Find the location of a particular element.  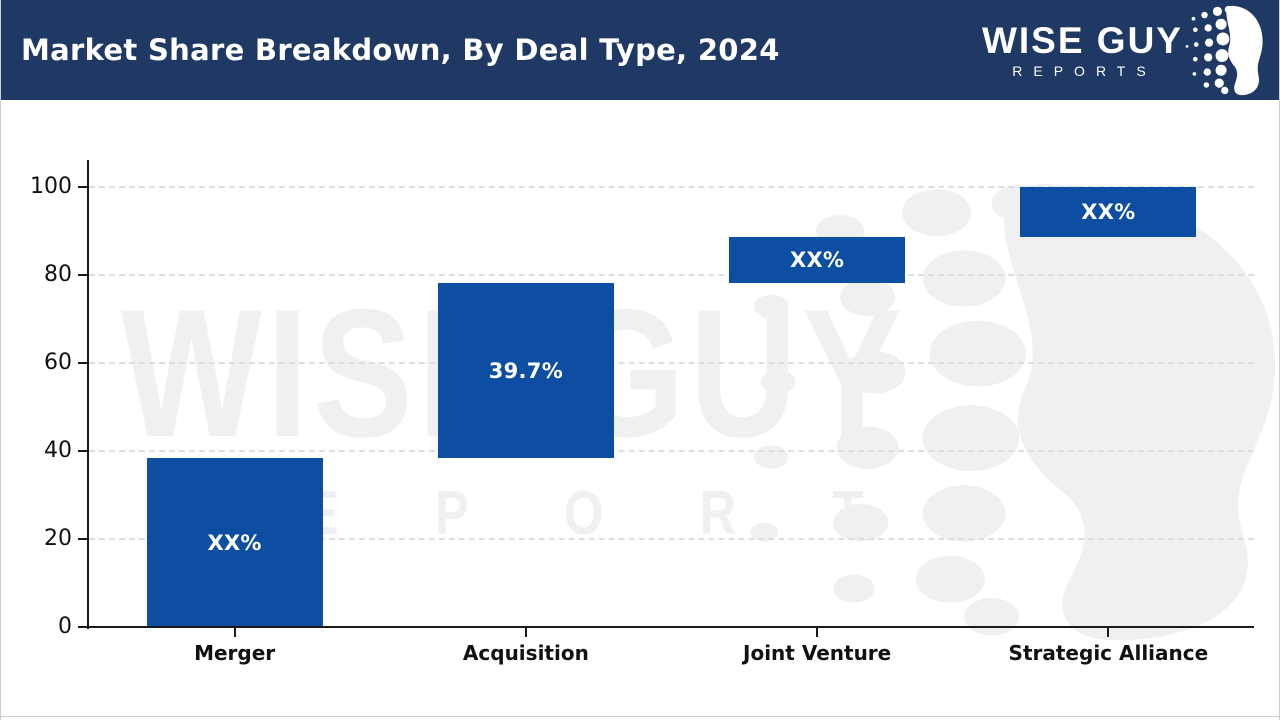

bar-value-label: 39.7% is located at coordinates (526, 370).